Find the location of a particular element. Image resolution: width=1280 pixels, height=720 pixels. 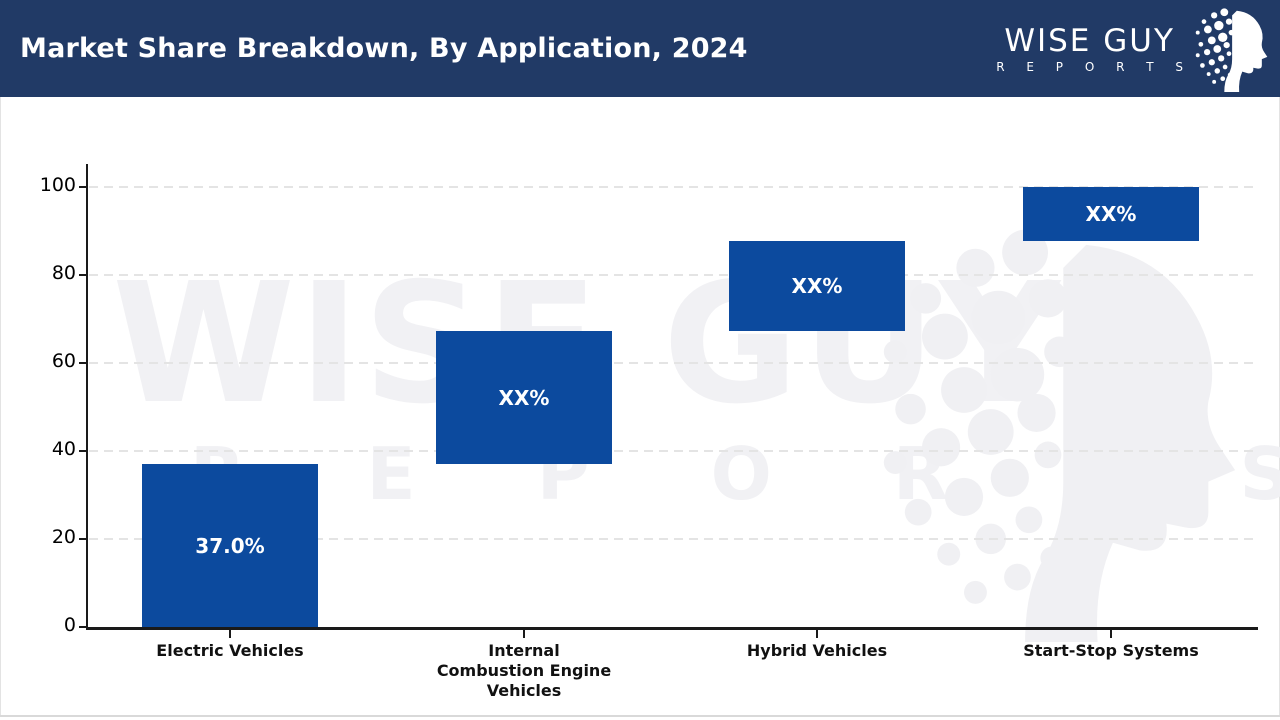

x-category-label-internal-combustion-engine-vehicles: Internal Combustion Engine Vehicles is located at coordinates (524, 671).